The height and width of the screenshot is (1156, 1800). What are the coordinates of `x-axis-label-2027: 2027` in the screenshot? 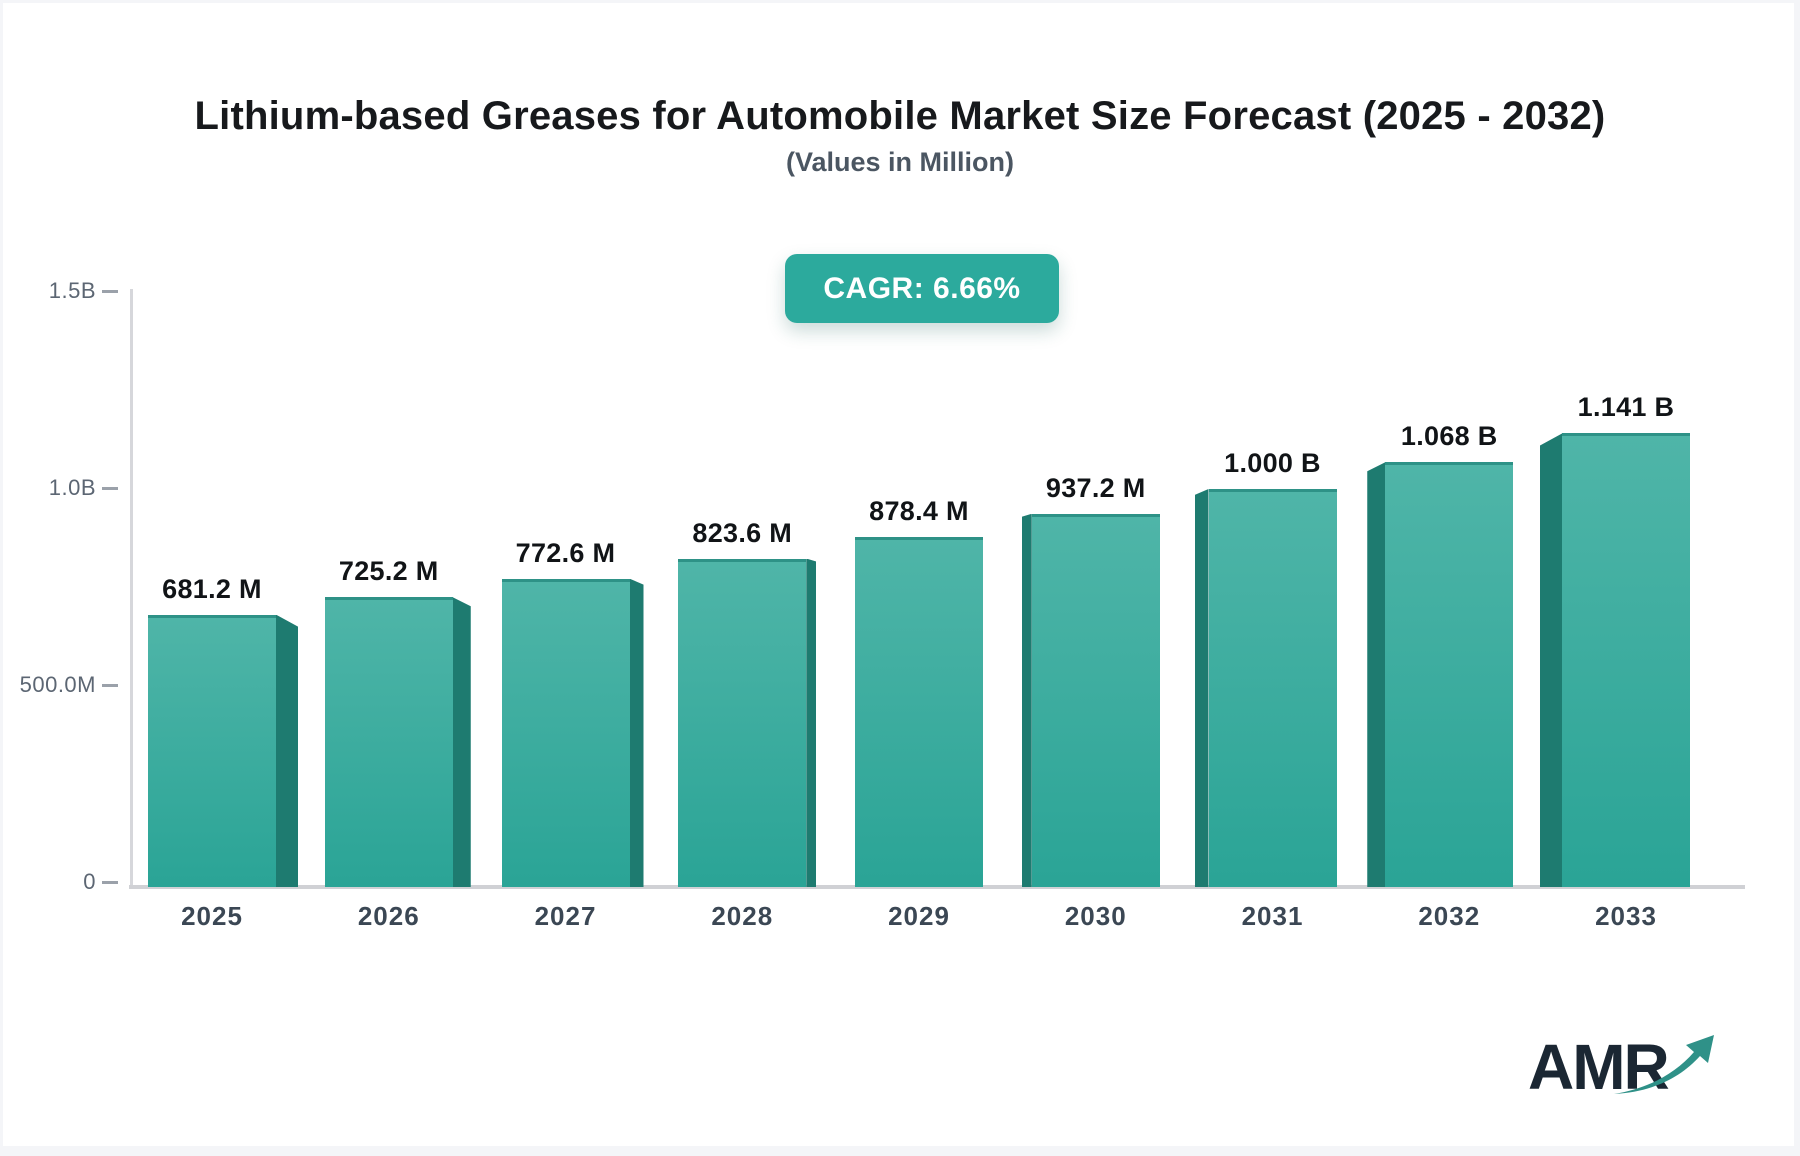 It's located at (565, 916).